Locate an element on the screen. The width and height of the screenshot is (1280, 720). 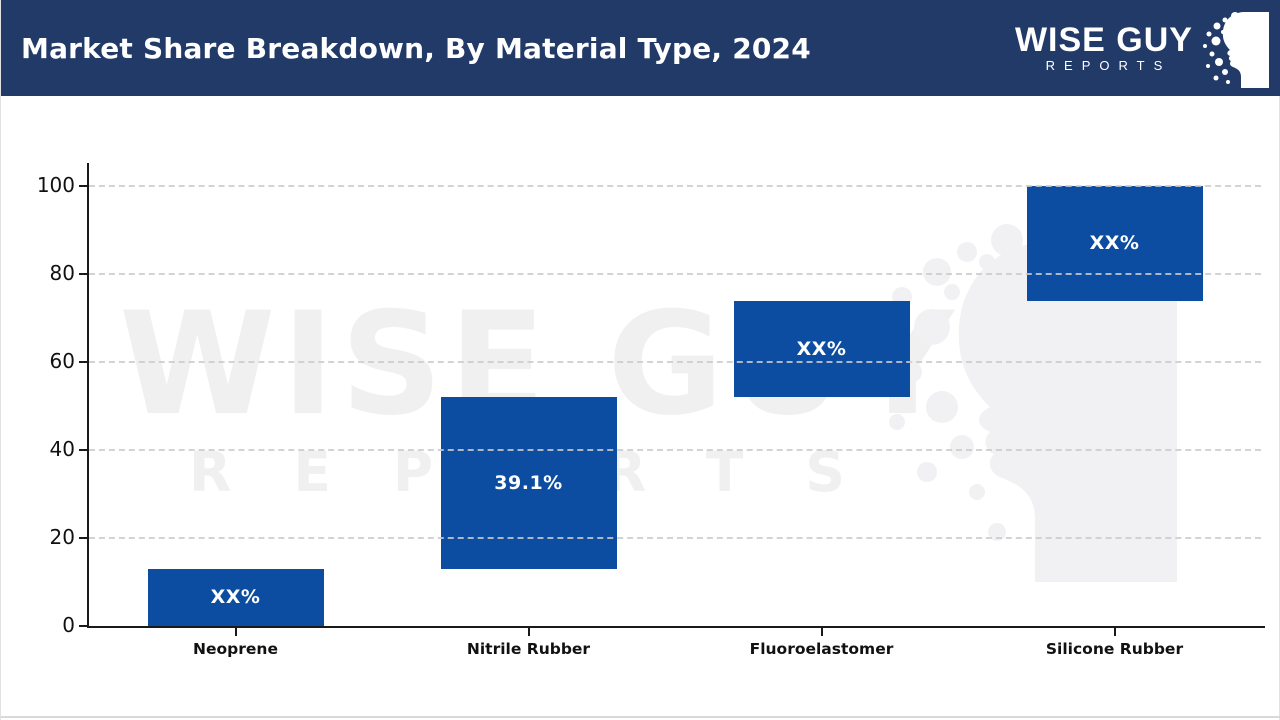
x-category-label: Fluoroelastomer is located at coordinates (821, 649).